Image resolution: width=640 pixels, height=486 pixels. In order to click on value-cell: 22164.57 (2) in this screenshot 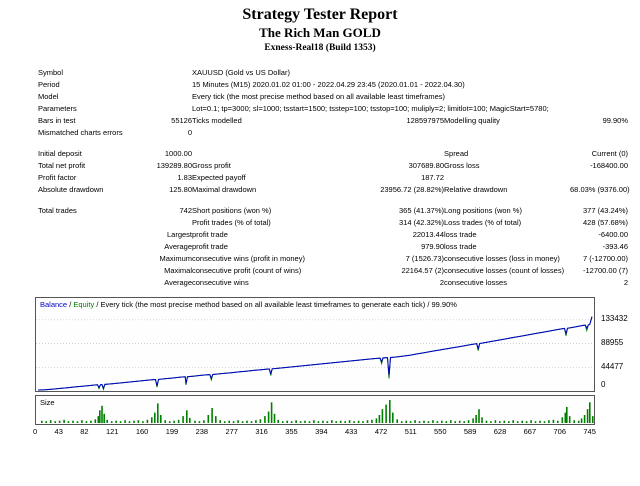, I will do `click(423, 270)`.